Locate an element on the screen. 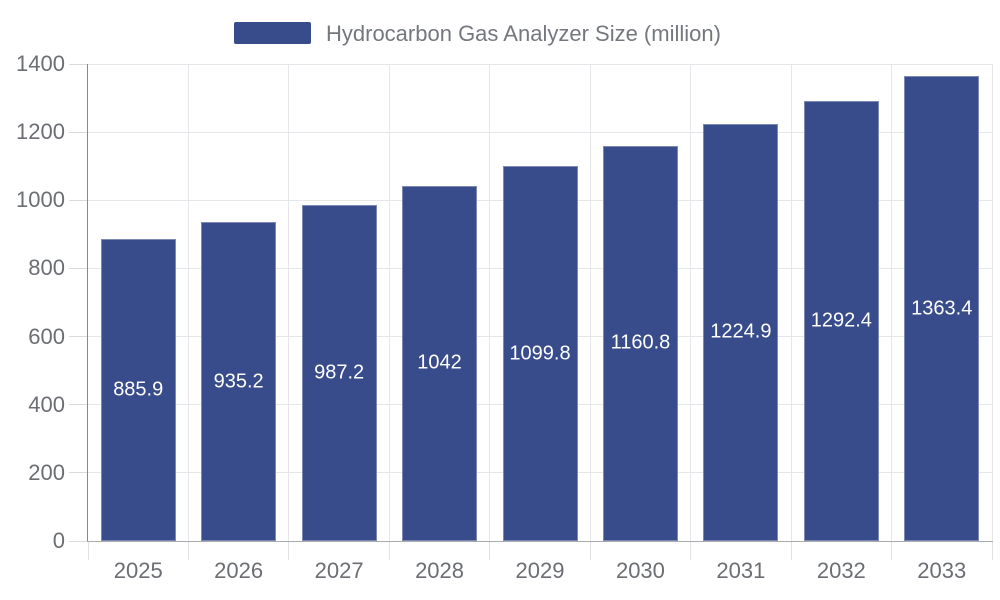 This screenshot has width=1000, height=600. bar-value-label: 1042 is located at coordinates (439, 362).